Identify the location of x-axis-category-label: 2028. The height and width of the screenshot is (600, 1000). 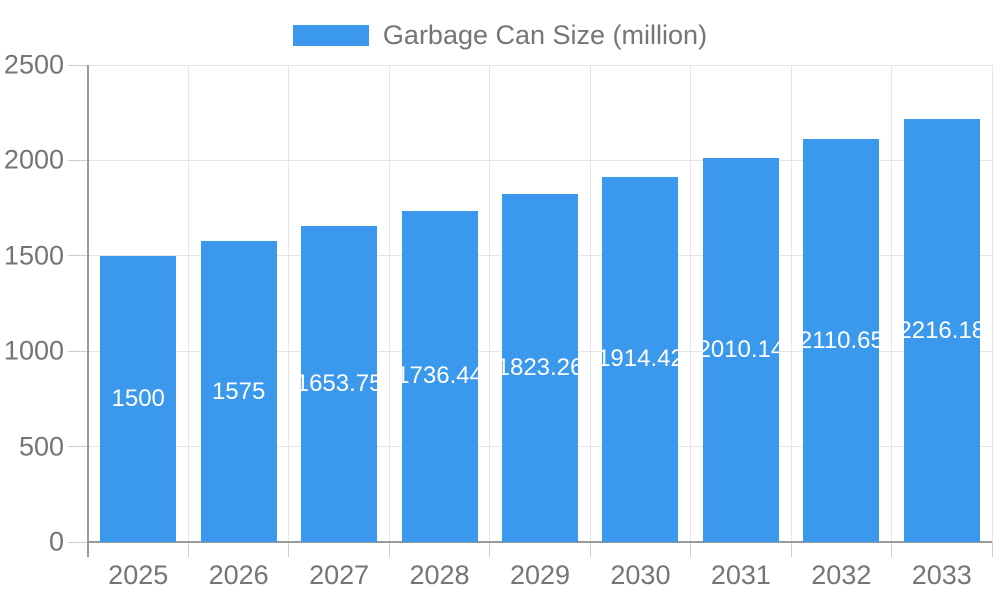
(439, 575).